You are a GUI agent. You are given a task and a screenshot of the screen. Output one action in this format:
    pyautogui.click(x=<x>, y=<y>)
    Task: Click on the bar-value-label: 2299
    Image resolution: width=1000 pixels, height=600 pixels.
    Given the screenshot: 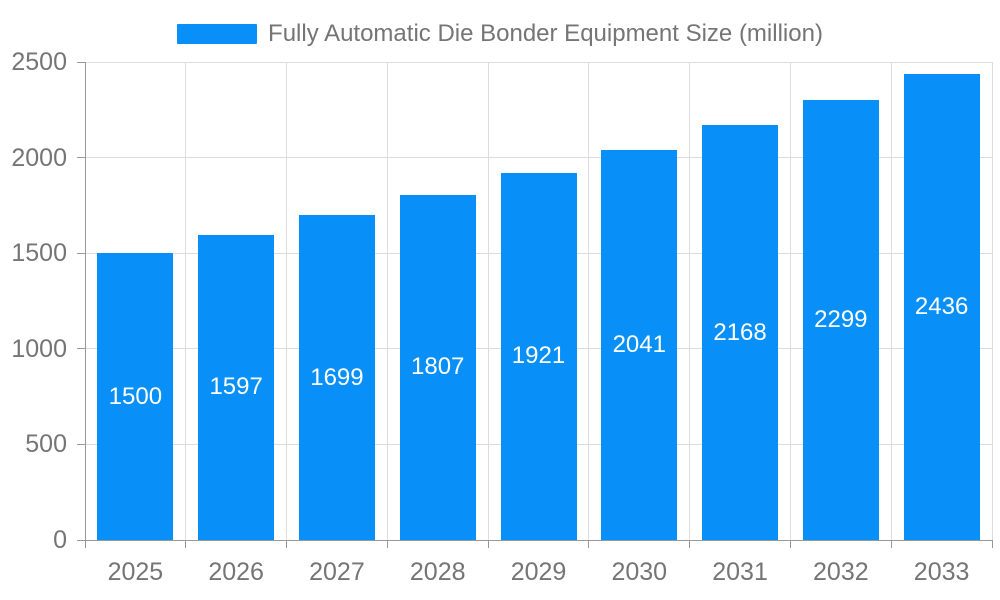 What is the action you would take?
    pyautogui.click(x=841, y=320)
    